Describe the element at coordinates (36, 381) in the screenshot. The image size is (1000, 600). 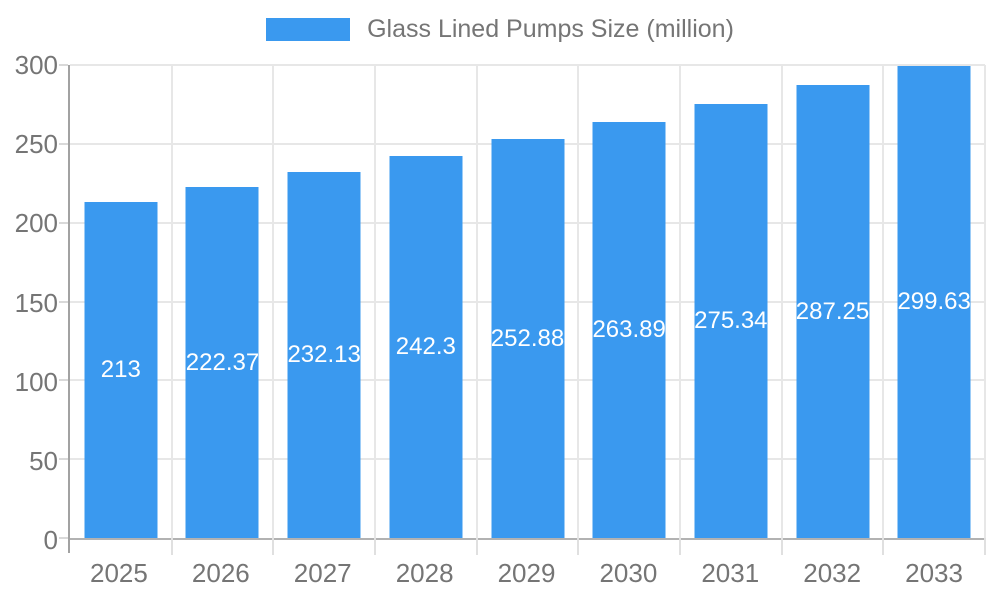
I see `y-axis-label-100: 100` at that location.